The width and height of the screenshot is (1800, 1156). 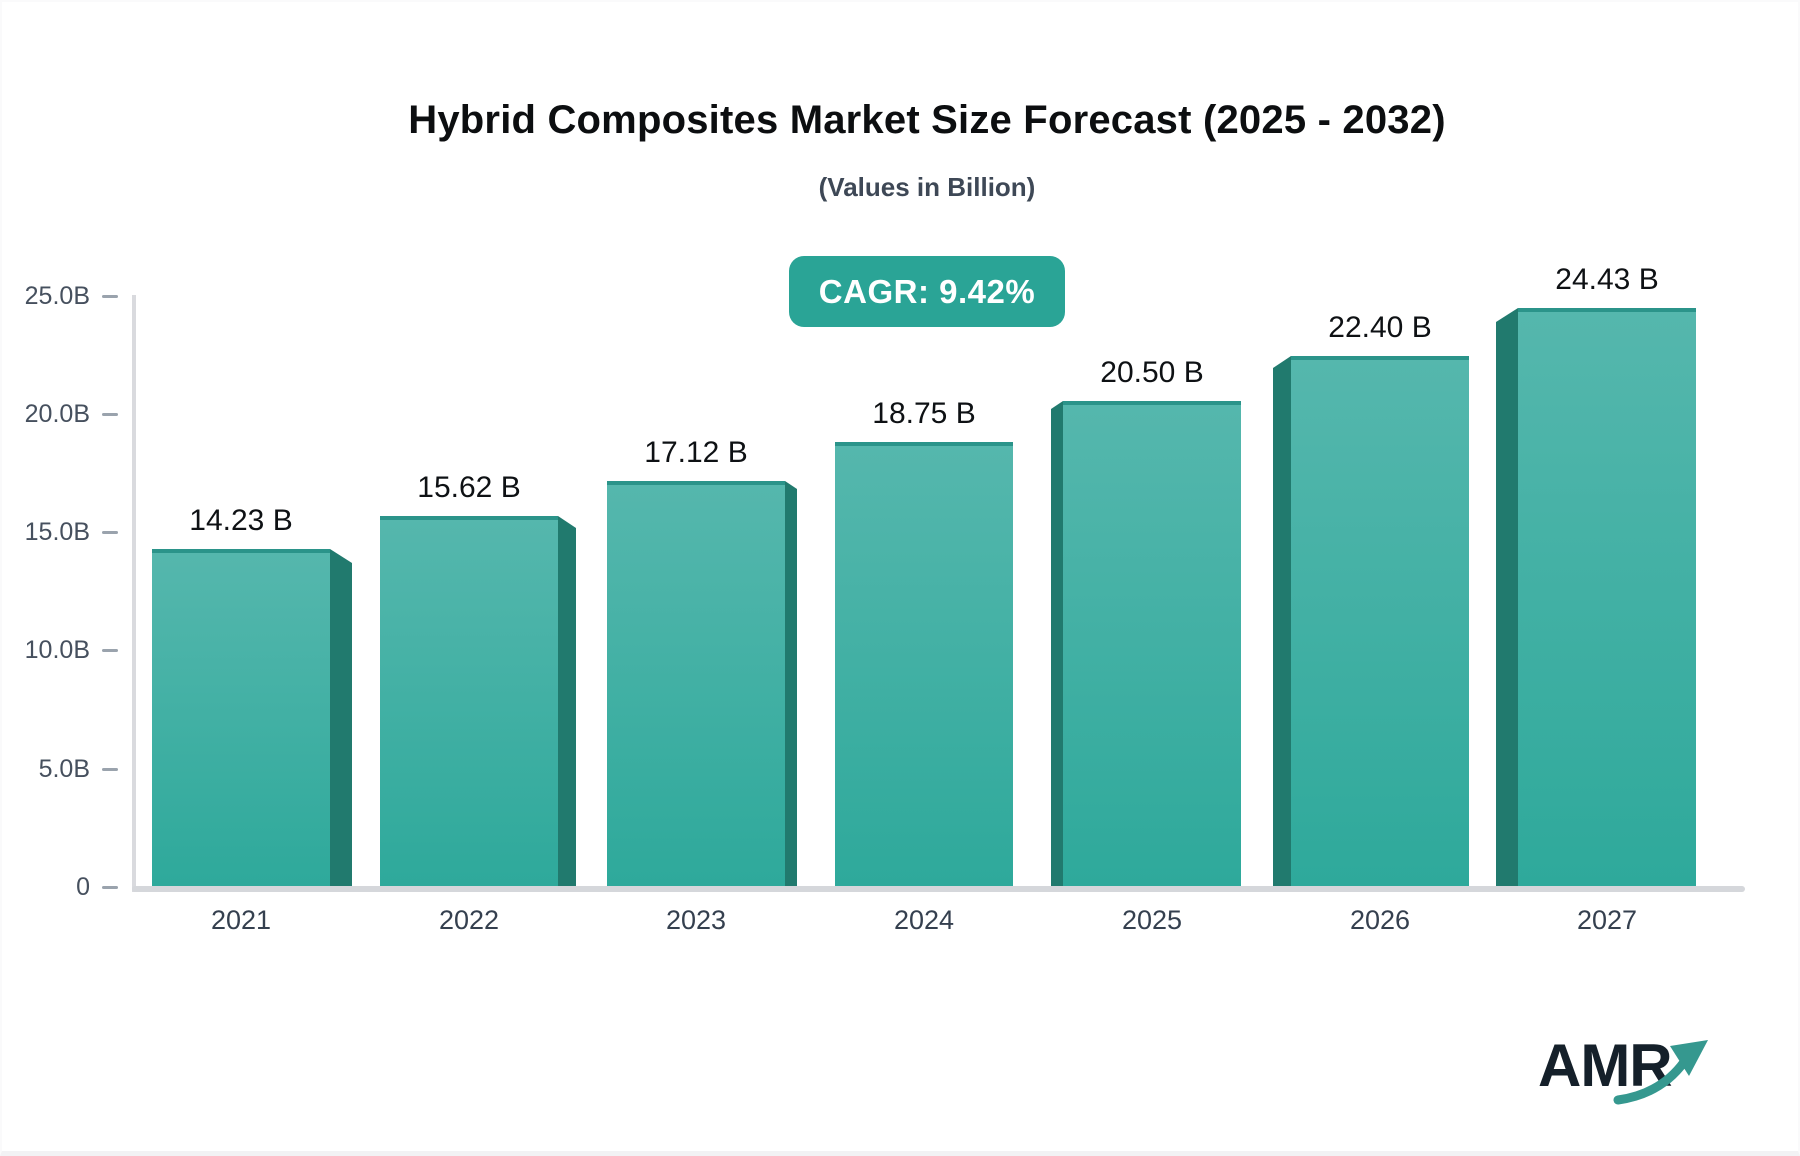 What do you see at coordinates (1662, 1074) in the screenshot?
I see `growth-arrow-icon` at bounding box center [1662, 1074].